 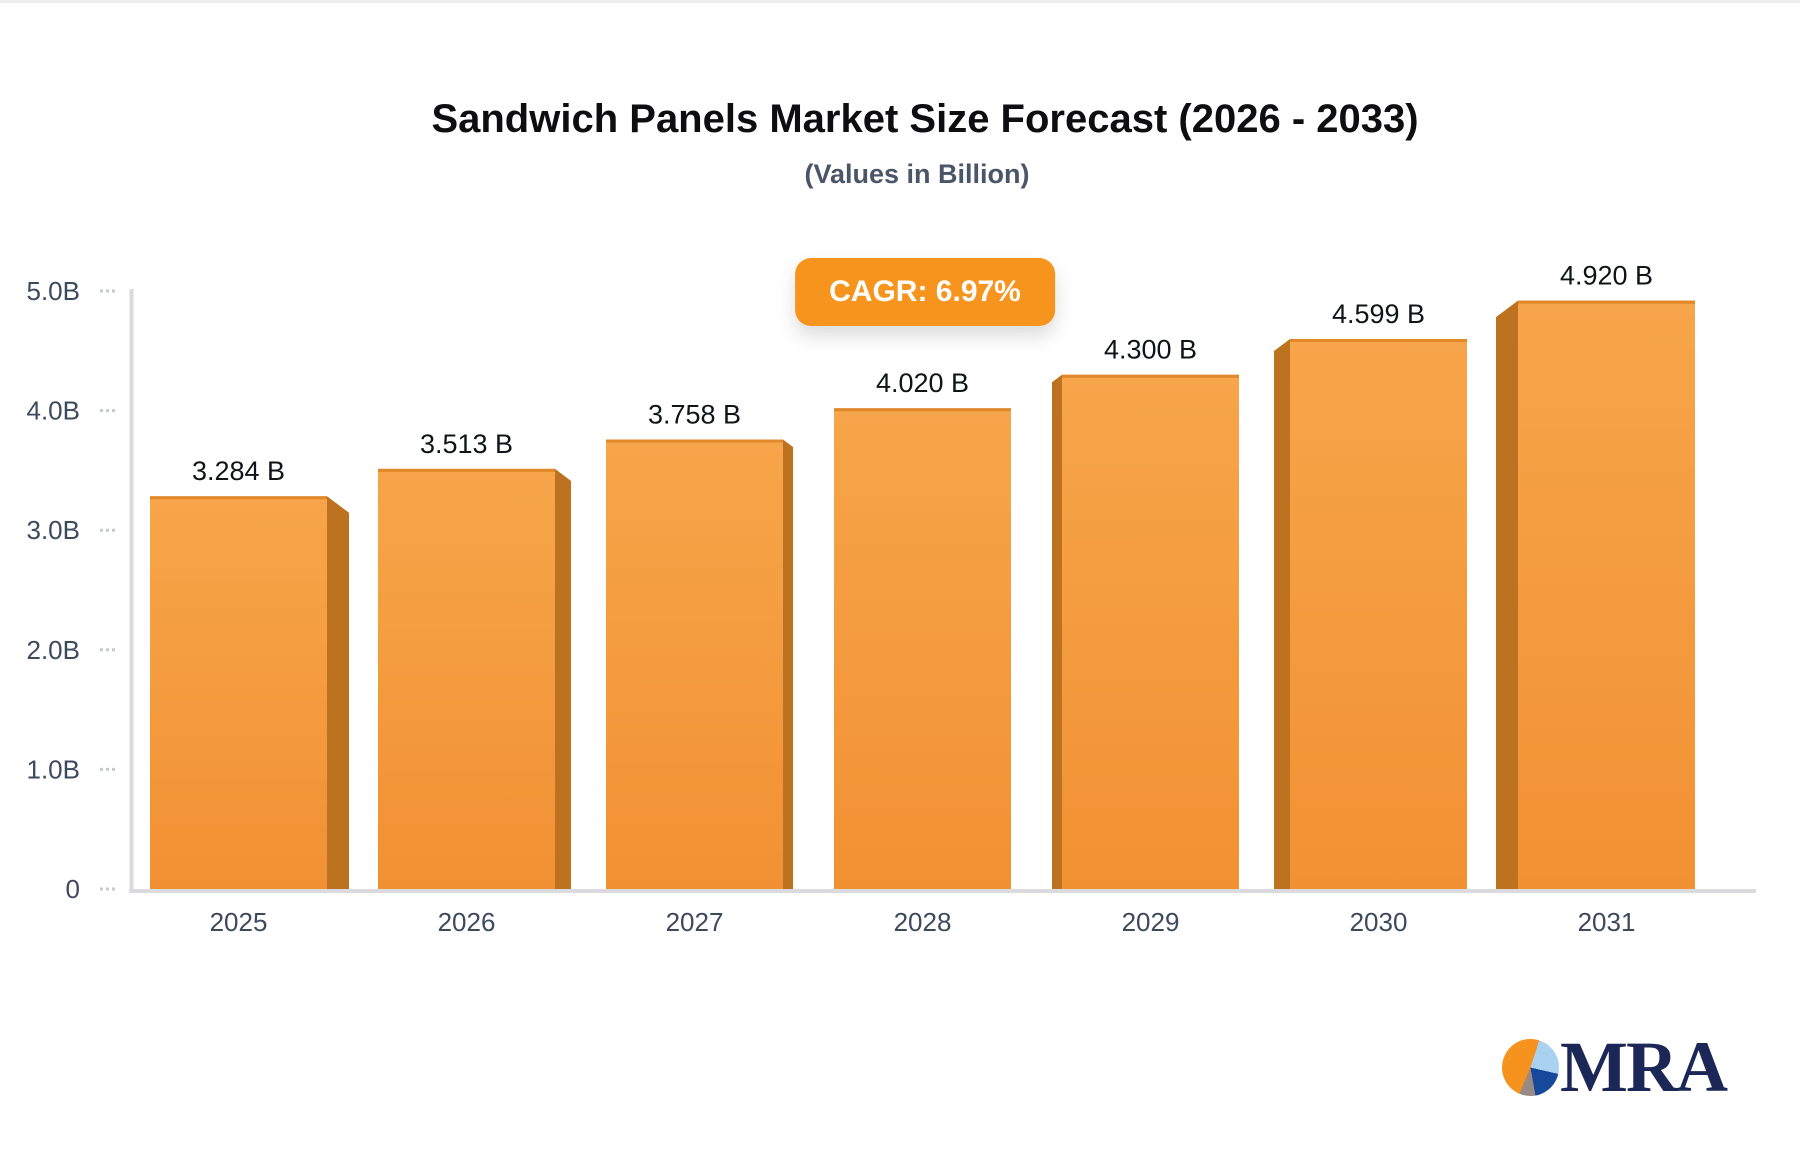 I want to click on brand-logo: MRA, so click(x=1615, y=1067).